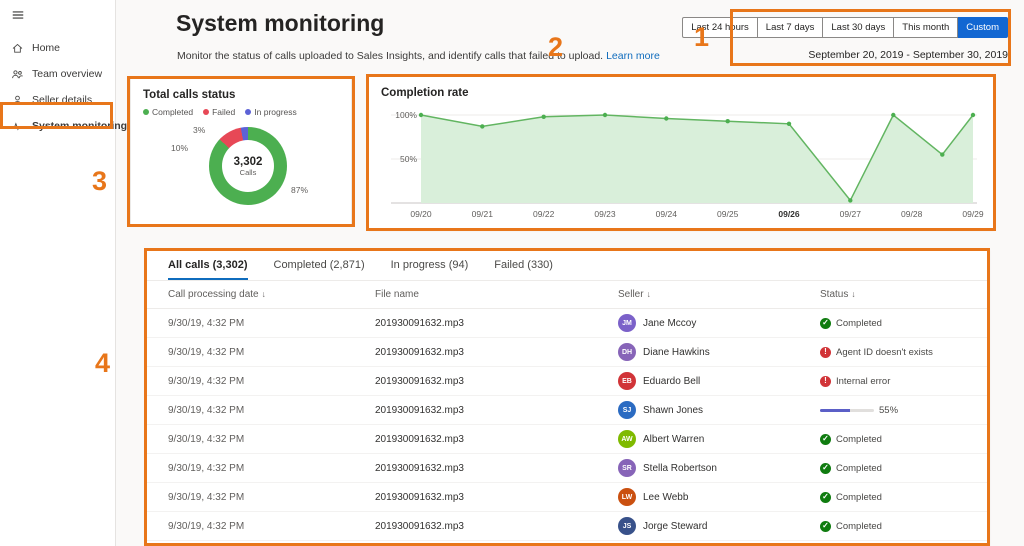 Image resolution: width=1024 pixels, height=546 pixels. What do you see at coordinates (634, 294) in the screenshot?
I see `column-header-seller: Seller ↓` at bounding box center [634, 294].